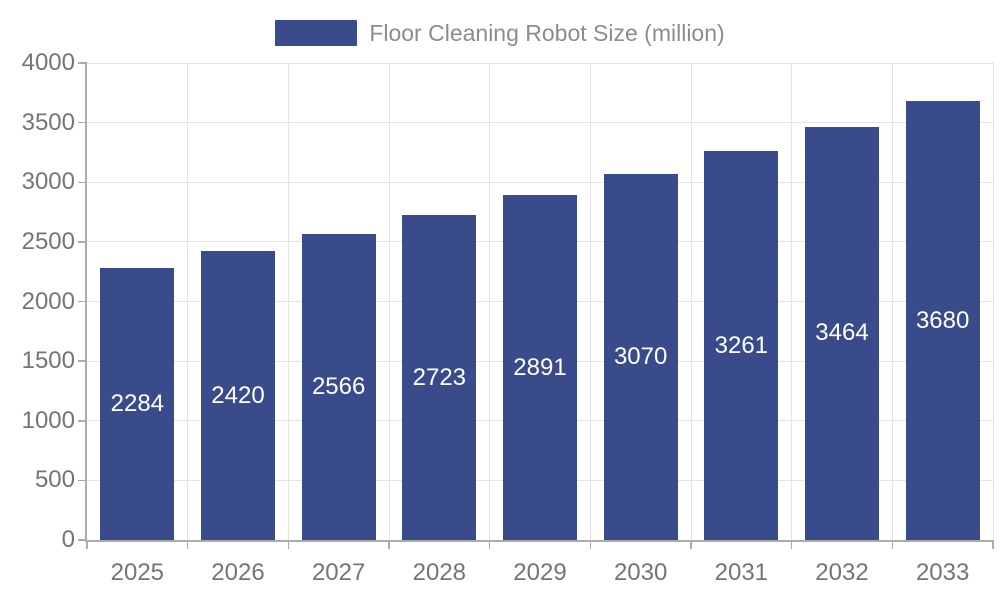 This screenshot has width=1000, height=600. I want to click on y-axis-label: 4000, so click(48, 62).